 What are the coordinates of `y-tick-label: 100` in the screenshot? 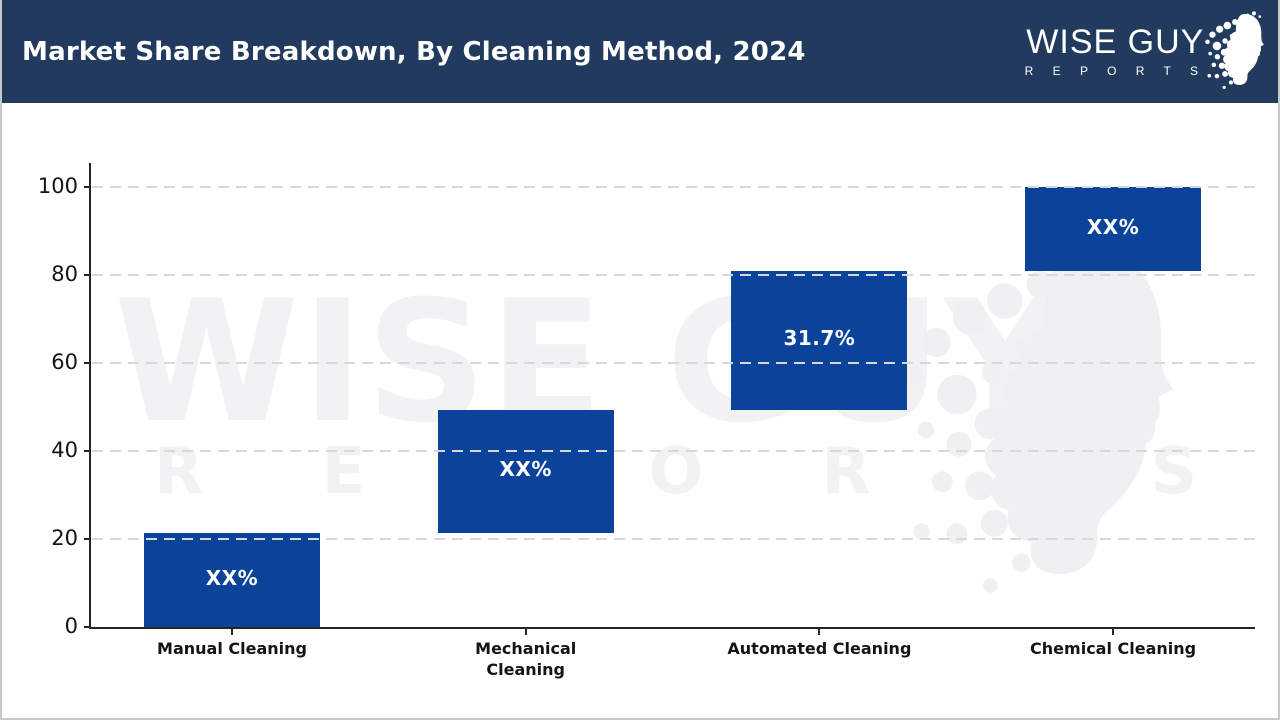 It's located at (57, 186).